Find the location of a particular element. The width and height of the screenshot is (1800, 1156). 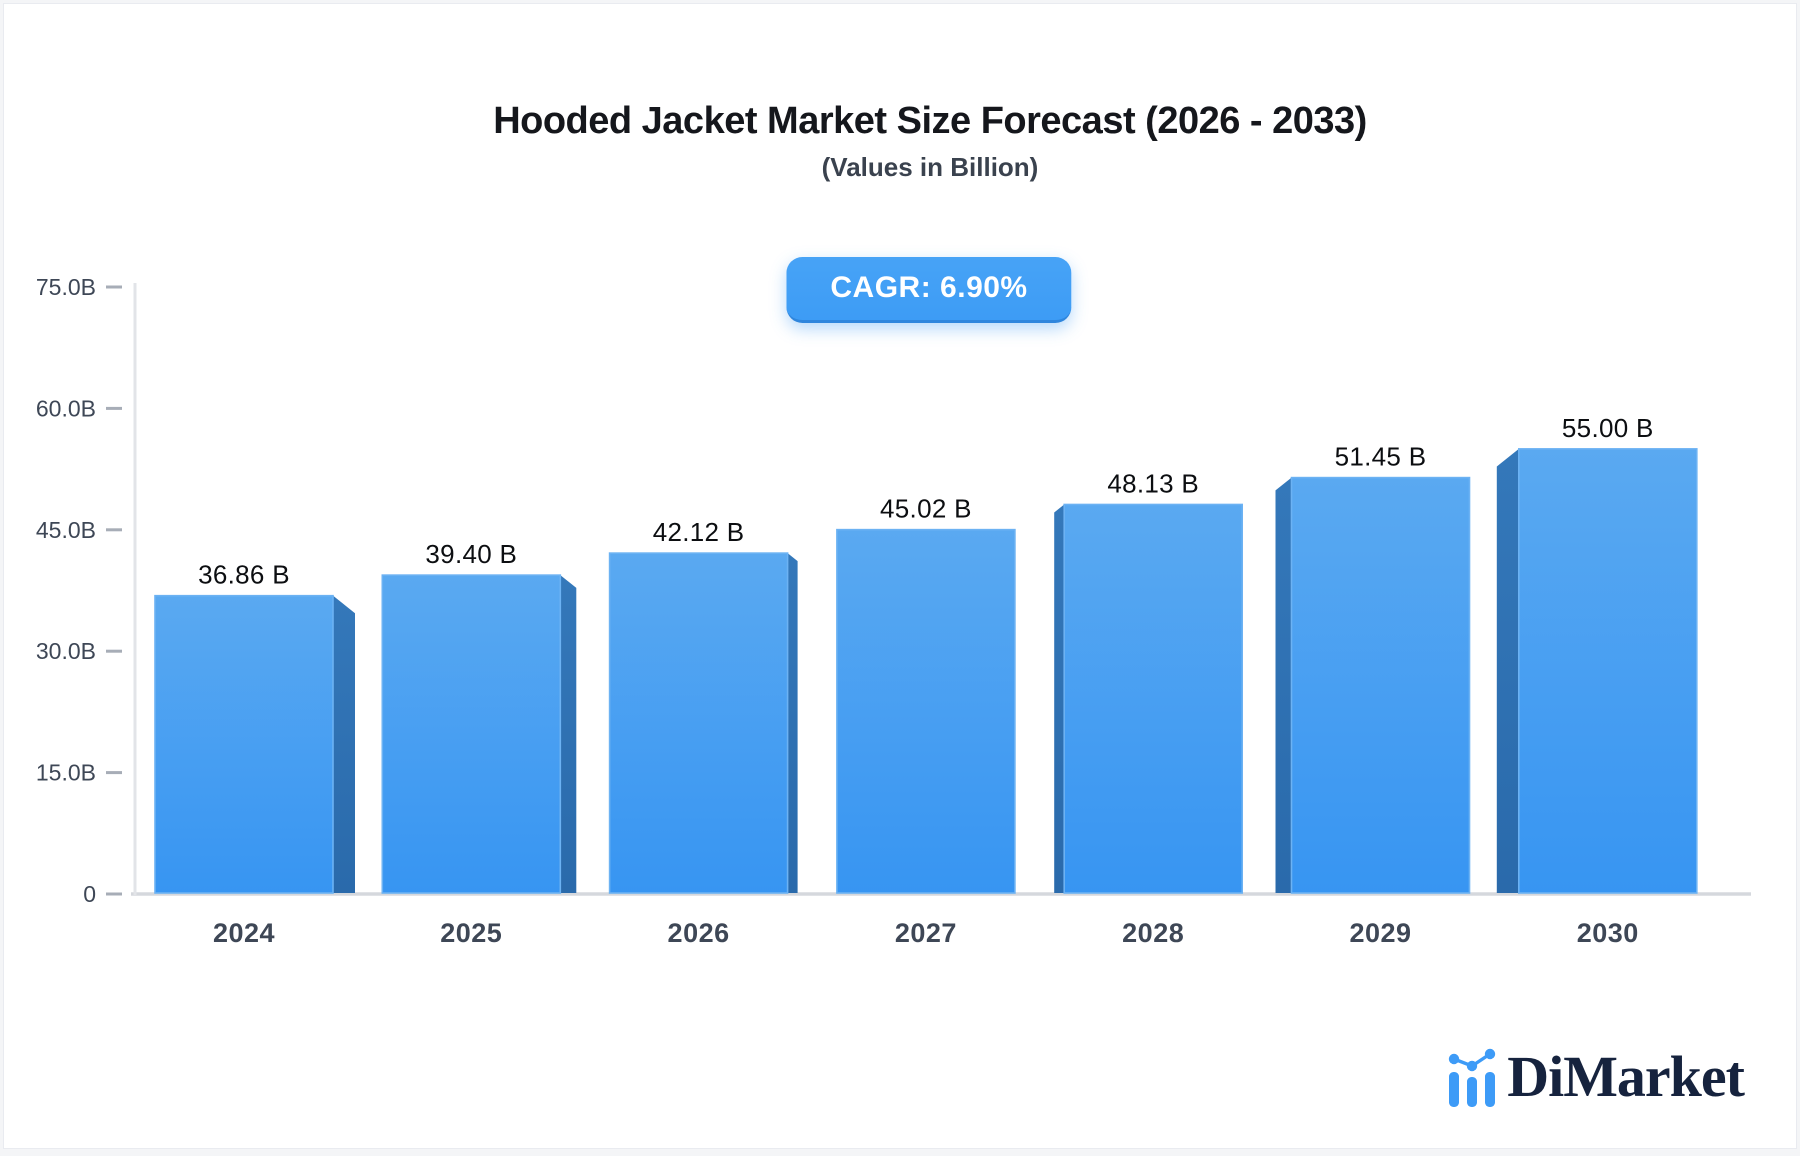

value-label-2025: 39.40 B is located at coordinates (471, 554).